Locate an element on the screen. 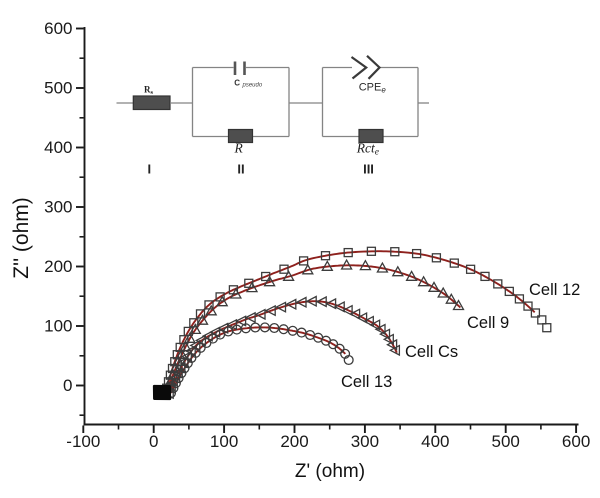  svg-text: -100 is located at coordinates (83, 441).